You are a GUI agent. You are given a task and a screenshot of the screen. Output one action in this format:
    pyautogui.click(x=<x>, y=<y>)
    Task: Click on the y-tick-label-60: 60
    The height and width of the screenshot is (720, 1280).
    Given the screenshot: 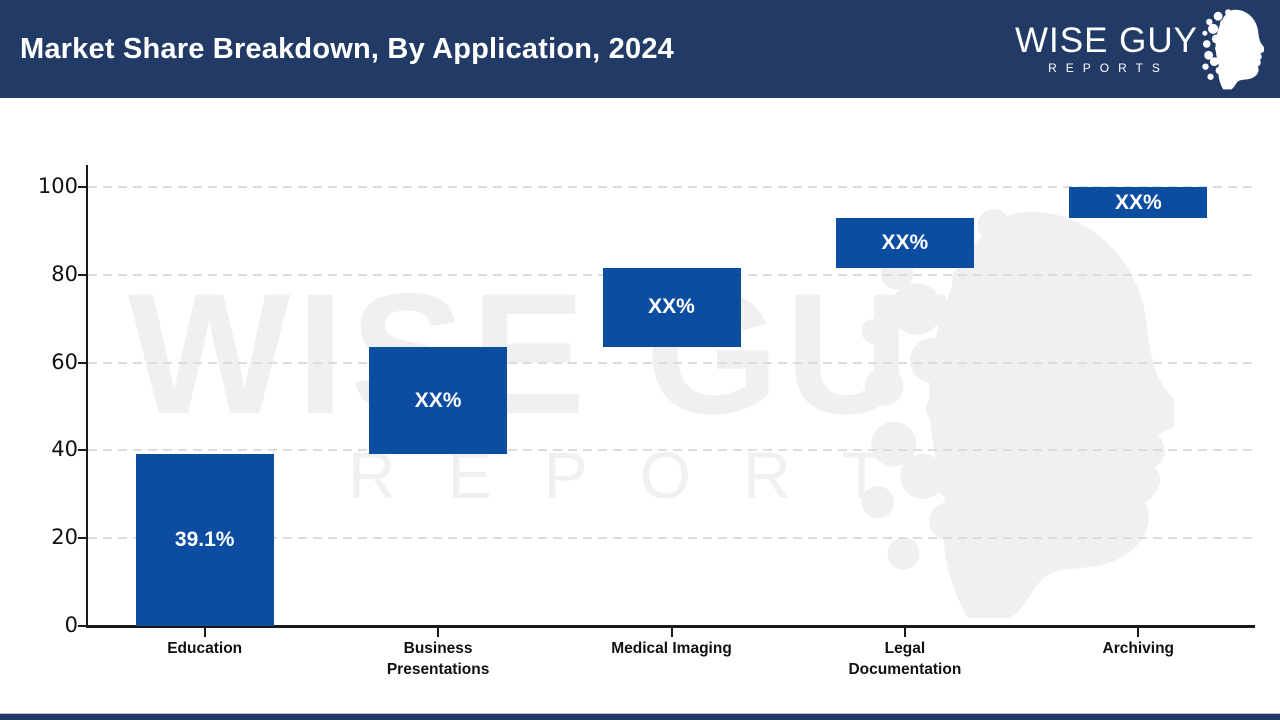 What is the action you would take?
    pyautogui.click(x=64, y=361)
    